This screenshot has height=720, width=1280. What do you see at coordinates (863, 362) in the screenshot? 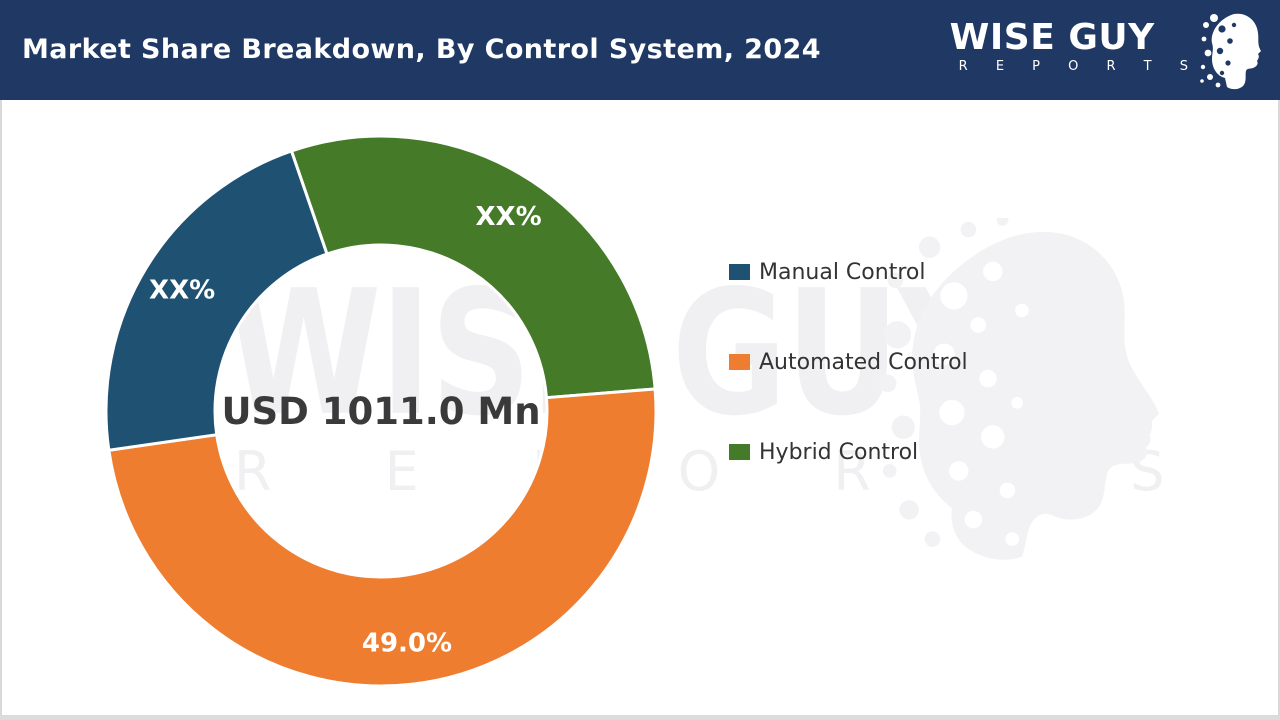
I see `legend-label: Automated Control` at bounding box center [863, 362].